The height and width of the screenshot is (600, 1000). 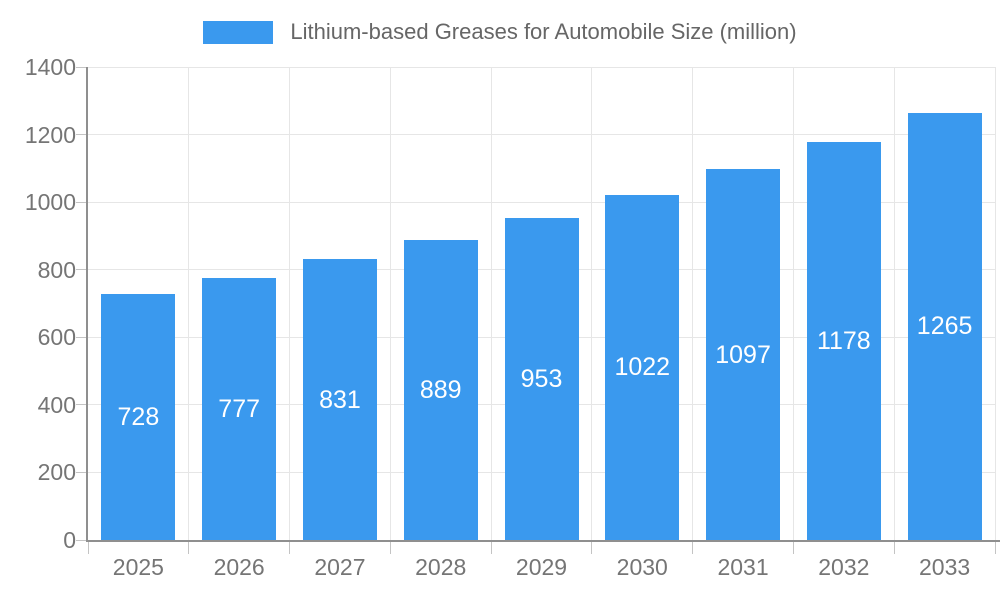 I want to click on bar-value-label: 1022, so click(x=642, y=367).